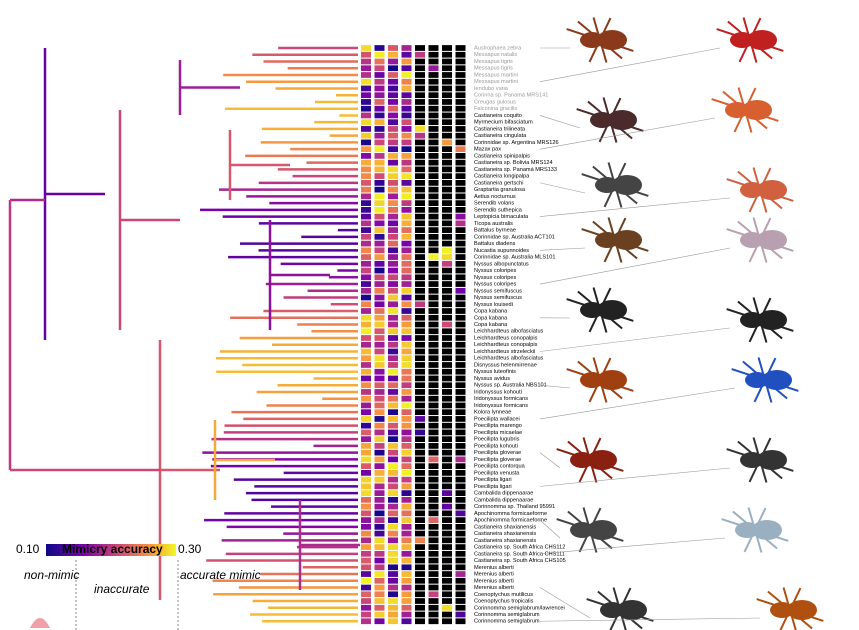 The image size is (859, 630). What do you see at coordinates (510, 521) in the screenshot?
I see `species-label: Apochinomma formicaeforme` at bounding box center [510, 521].